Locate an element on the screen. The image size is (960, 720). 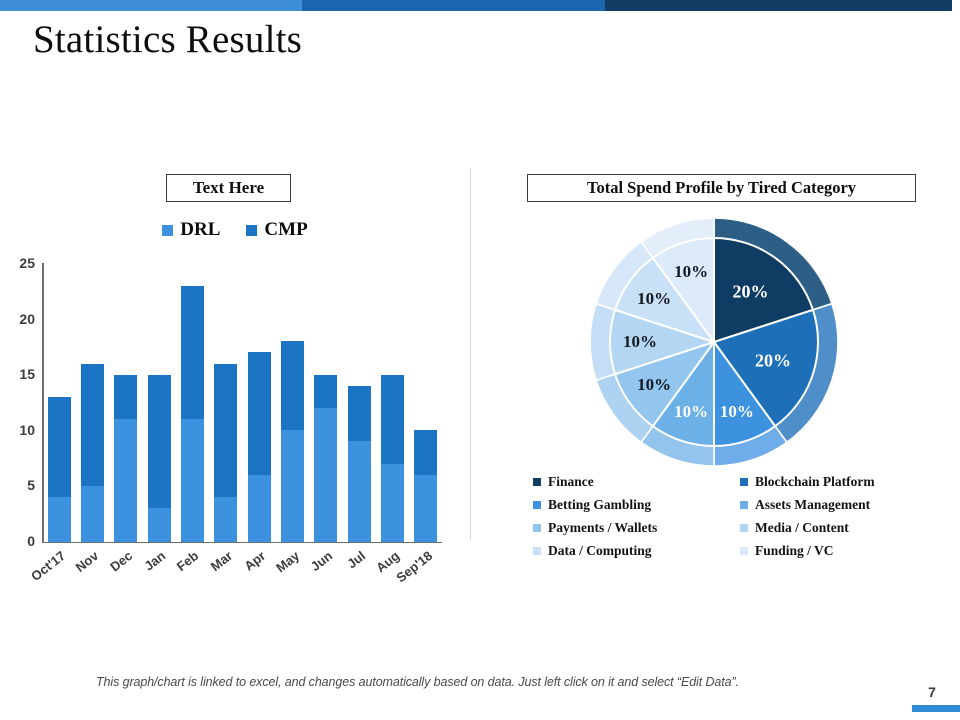
bar-column: Jan is located at coordinates (156, 473).